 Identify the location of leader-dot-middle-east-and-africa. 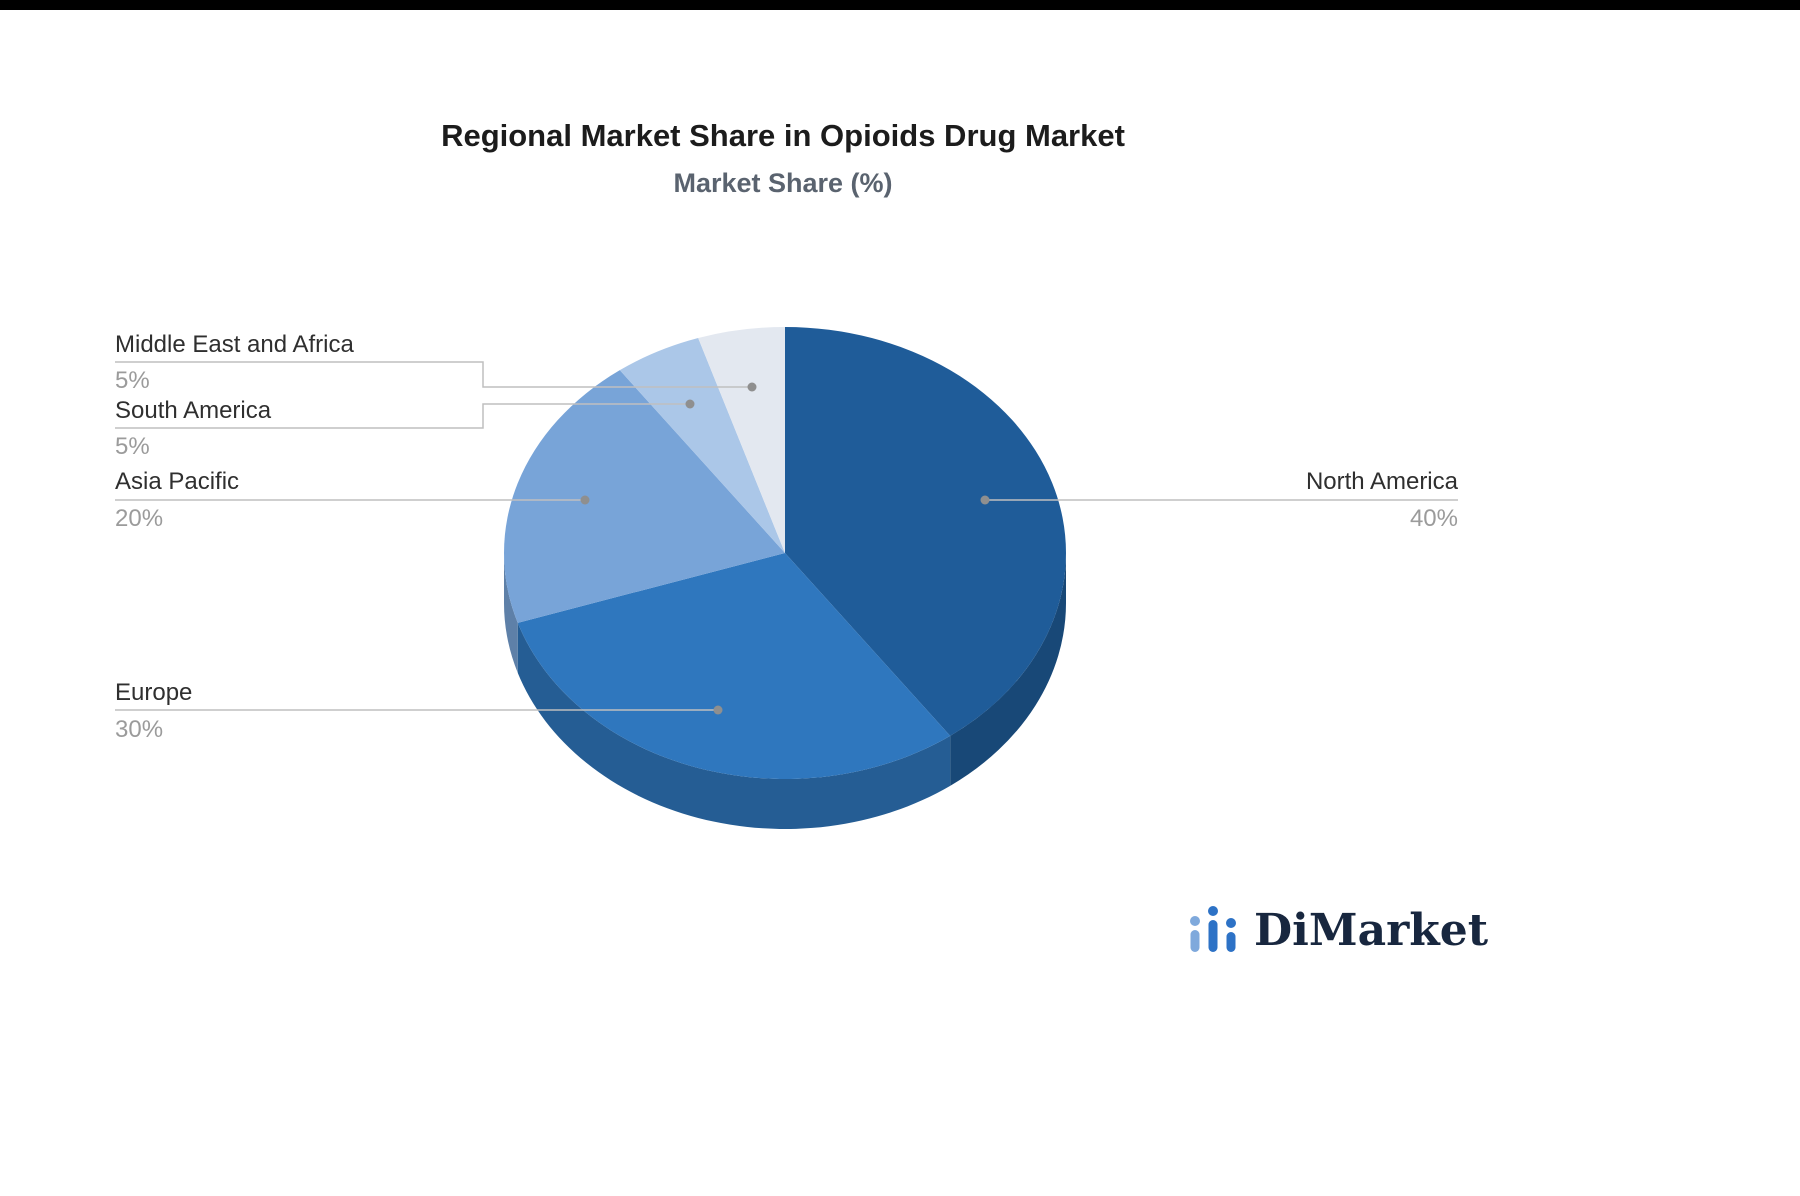
(752, 387).